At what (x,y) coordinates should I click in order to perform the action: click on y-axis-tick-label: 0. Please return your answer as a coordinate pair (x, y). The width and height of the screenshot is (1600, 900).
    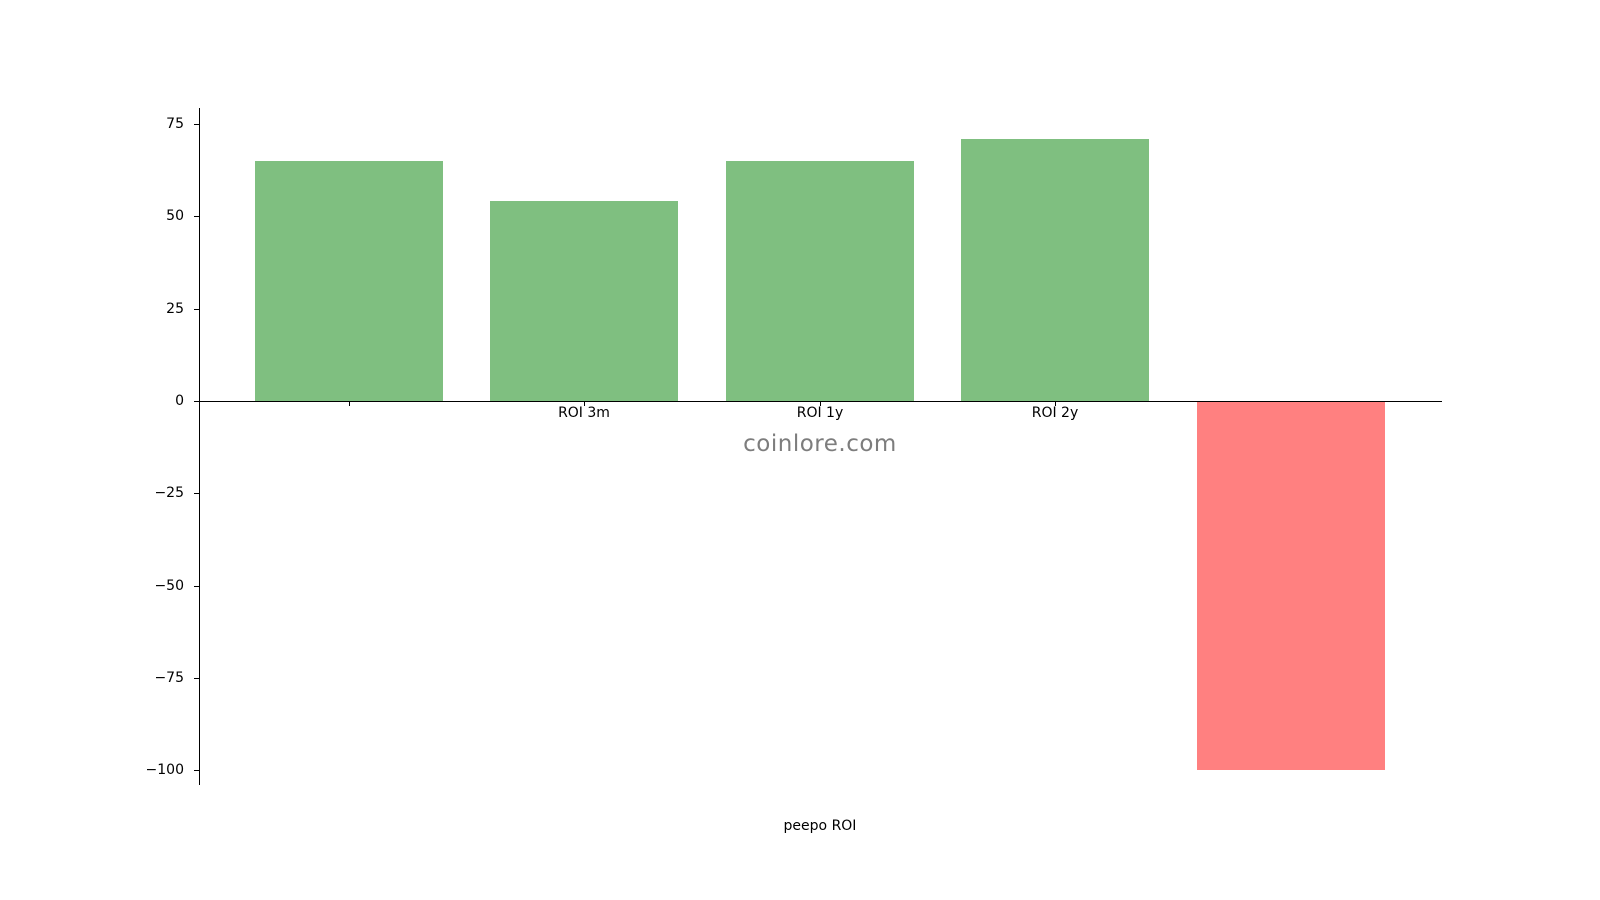
    Looking at the image, I should click on (179, 400).